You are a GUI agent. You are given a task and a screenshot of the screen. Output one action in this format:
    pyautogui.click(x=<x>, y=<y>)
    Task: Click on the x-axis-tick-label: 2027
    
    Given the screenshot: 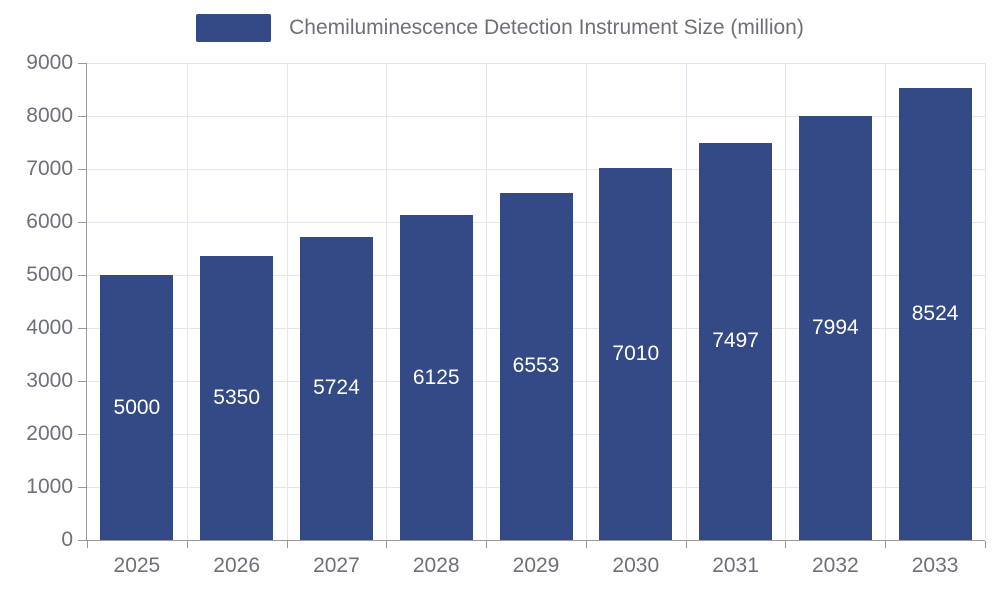 What is the action you would take?
    pyautogui.click(x=336, y=565)
    